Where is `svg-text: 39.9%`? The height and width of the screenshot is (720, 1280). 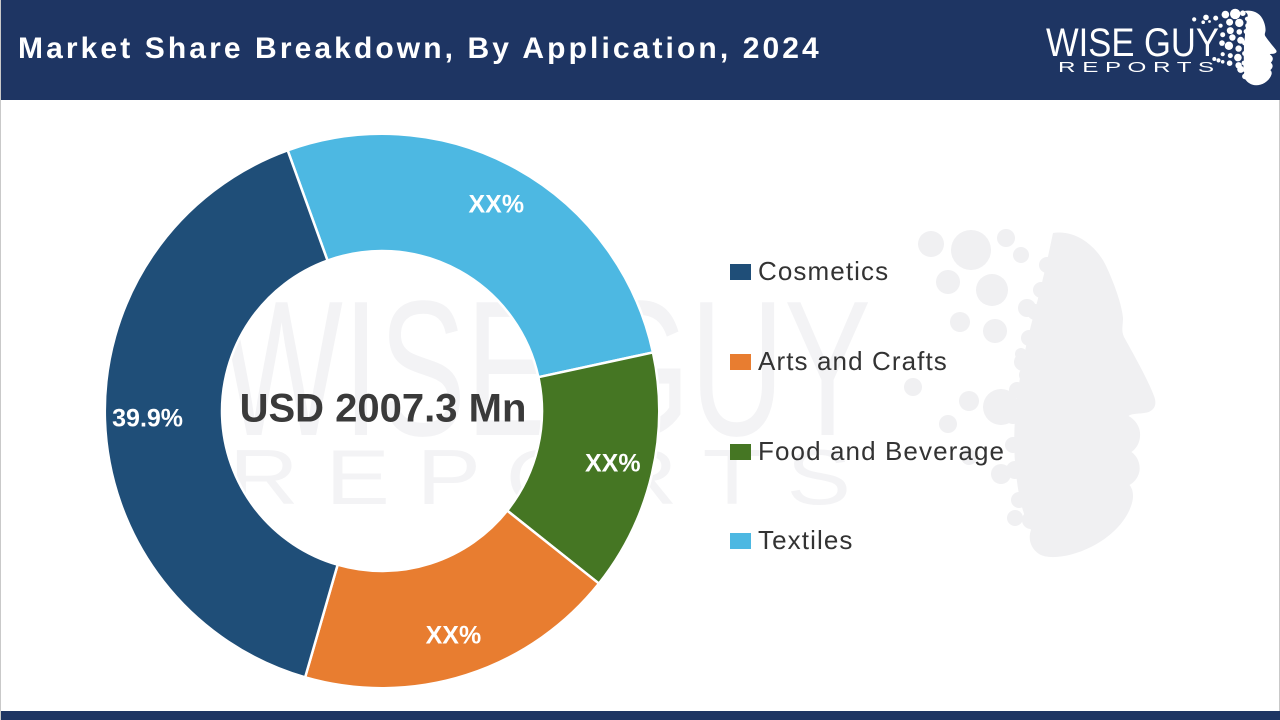 svg-text: 39.9% is located at coordinates (147, 418).